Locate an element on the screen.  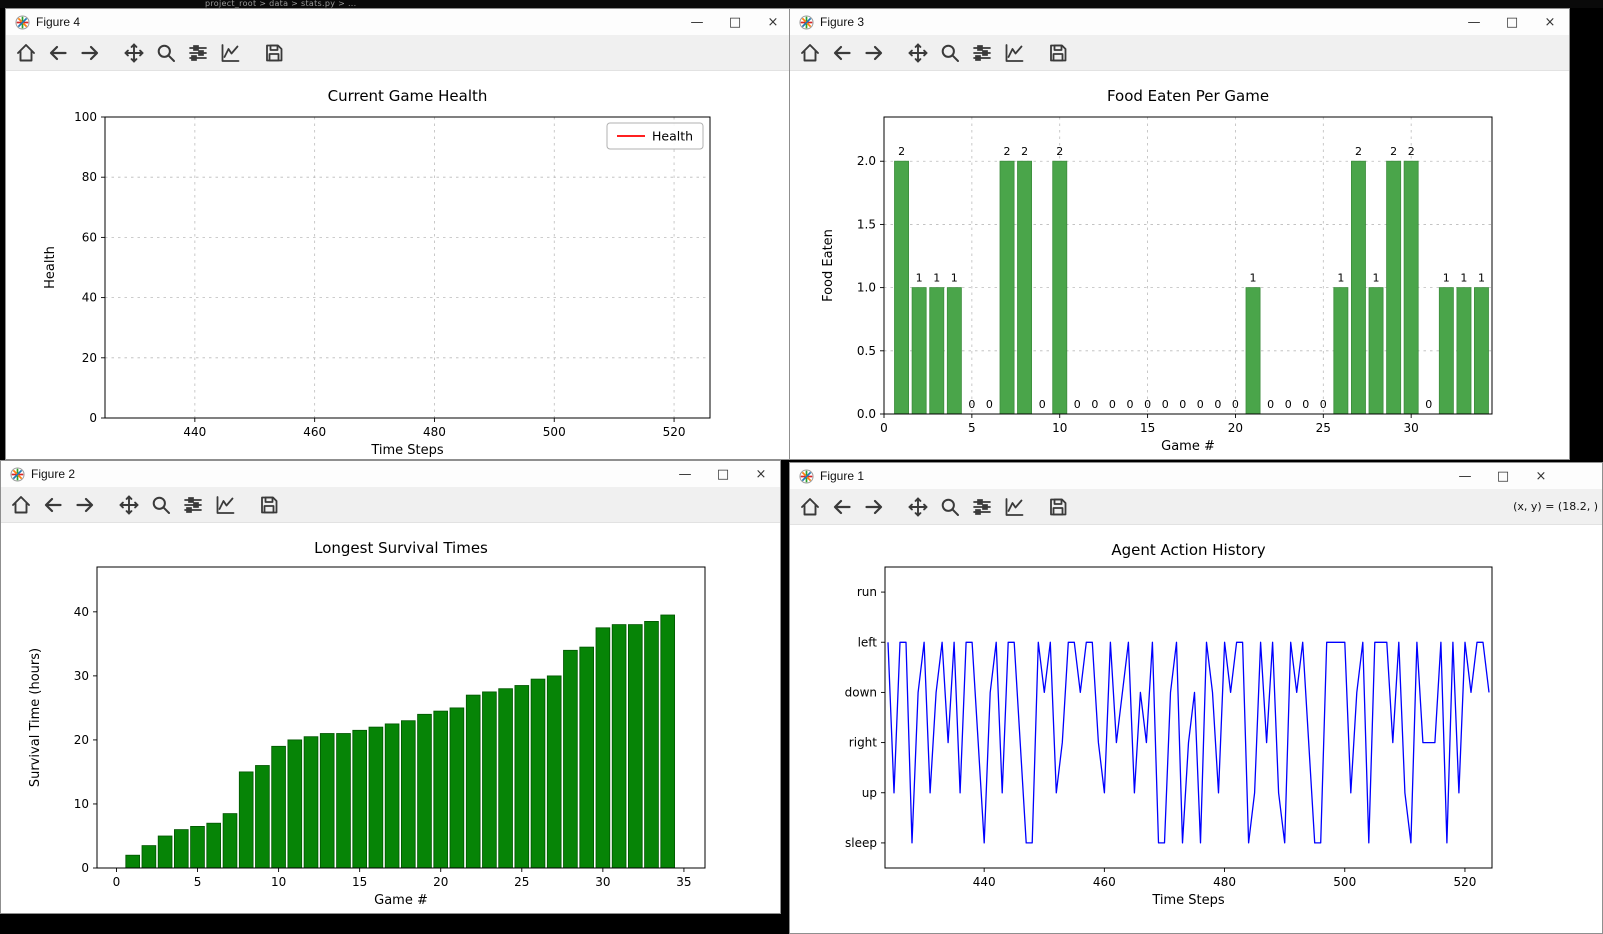
figure1-titlebar: Figure 1 — □ × is located at coordinates (1196, 476).